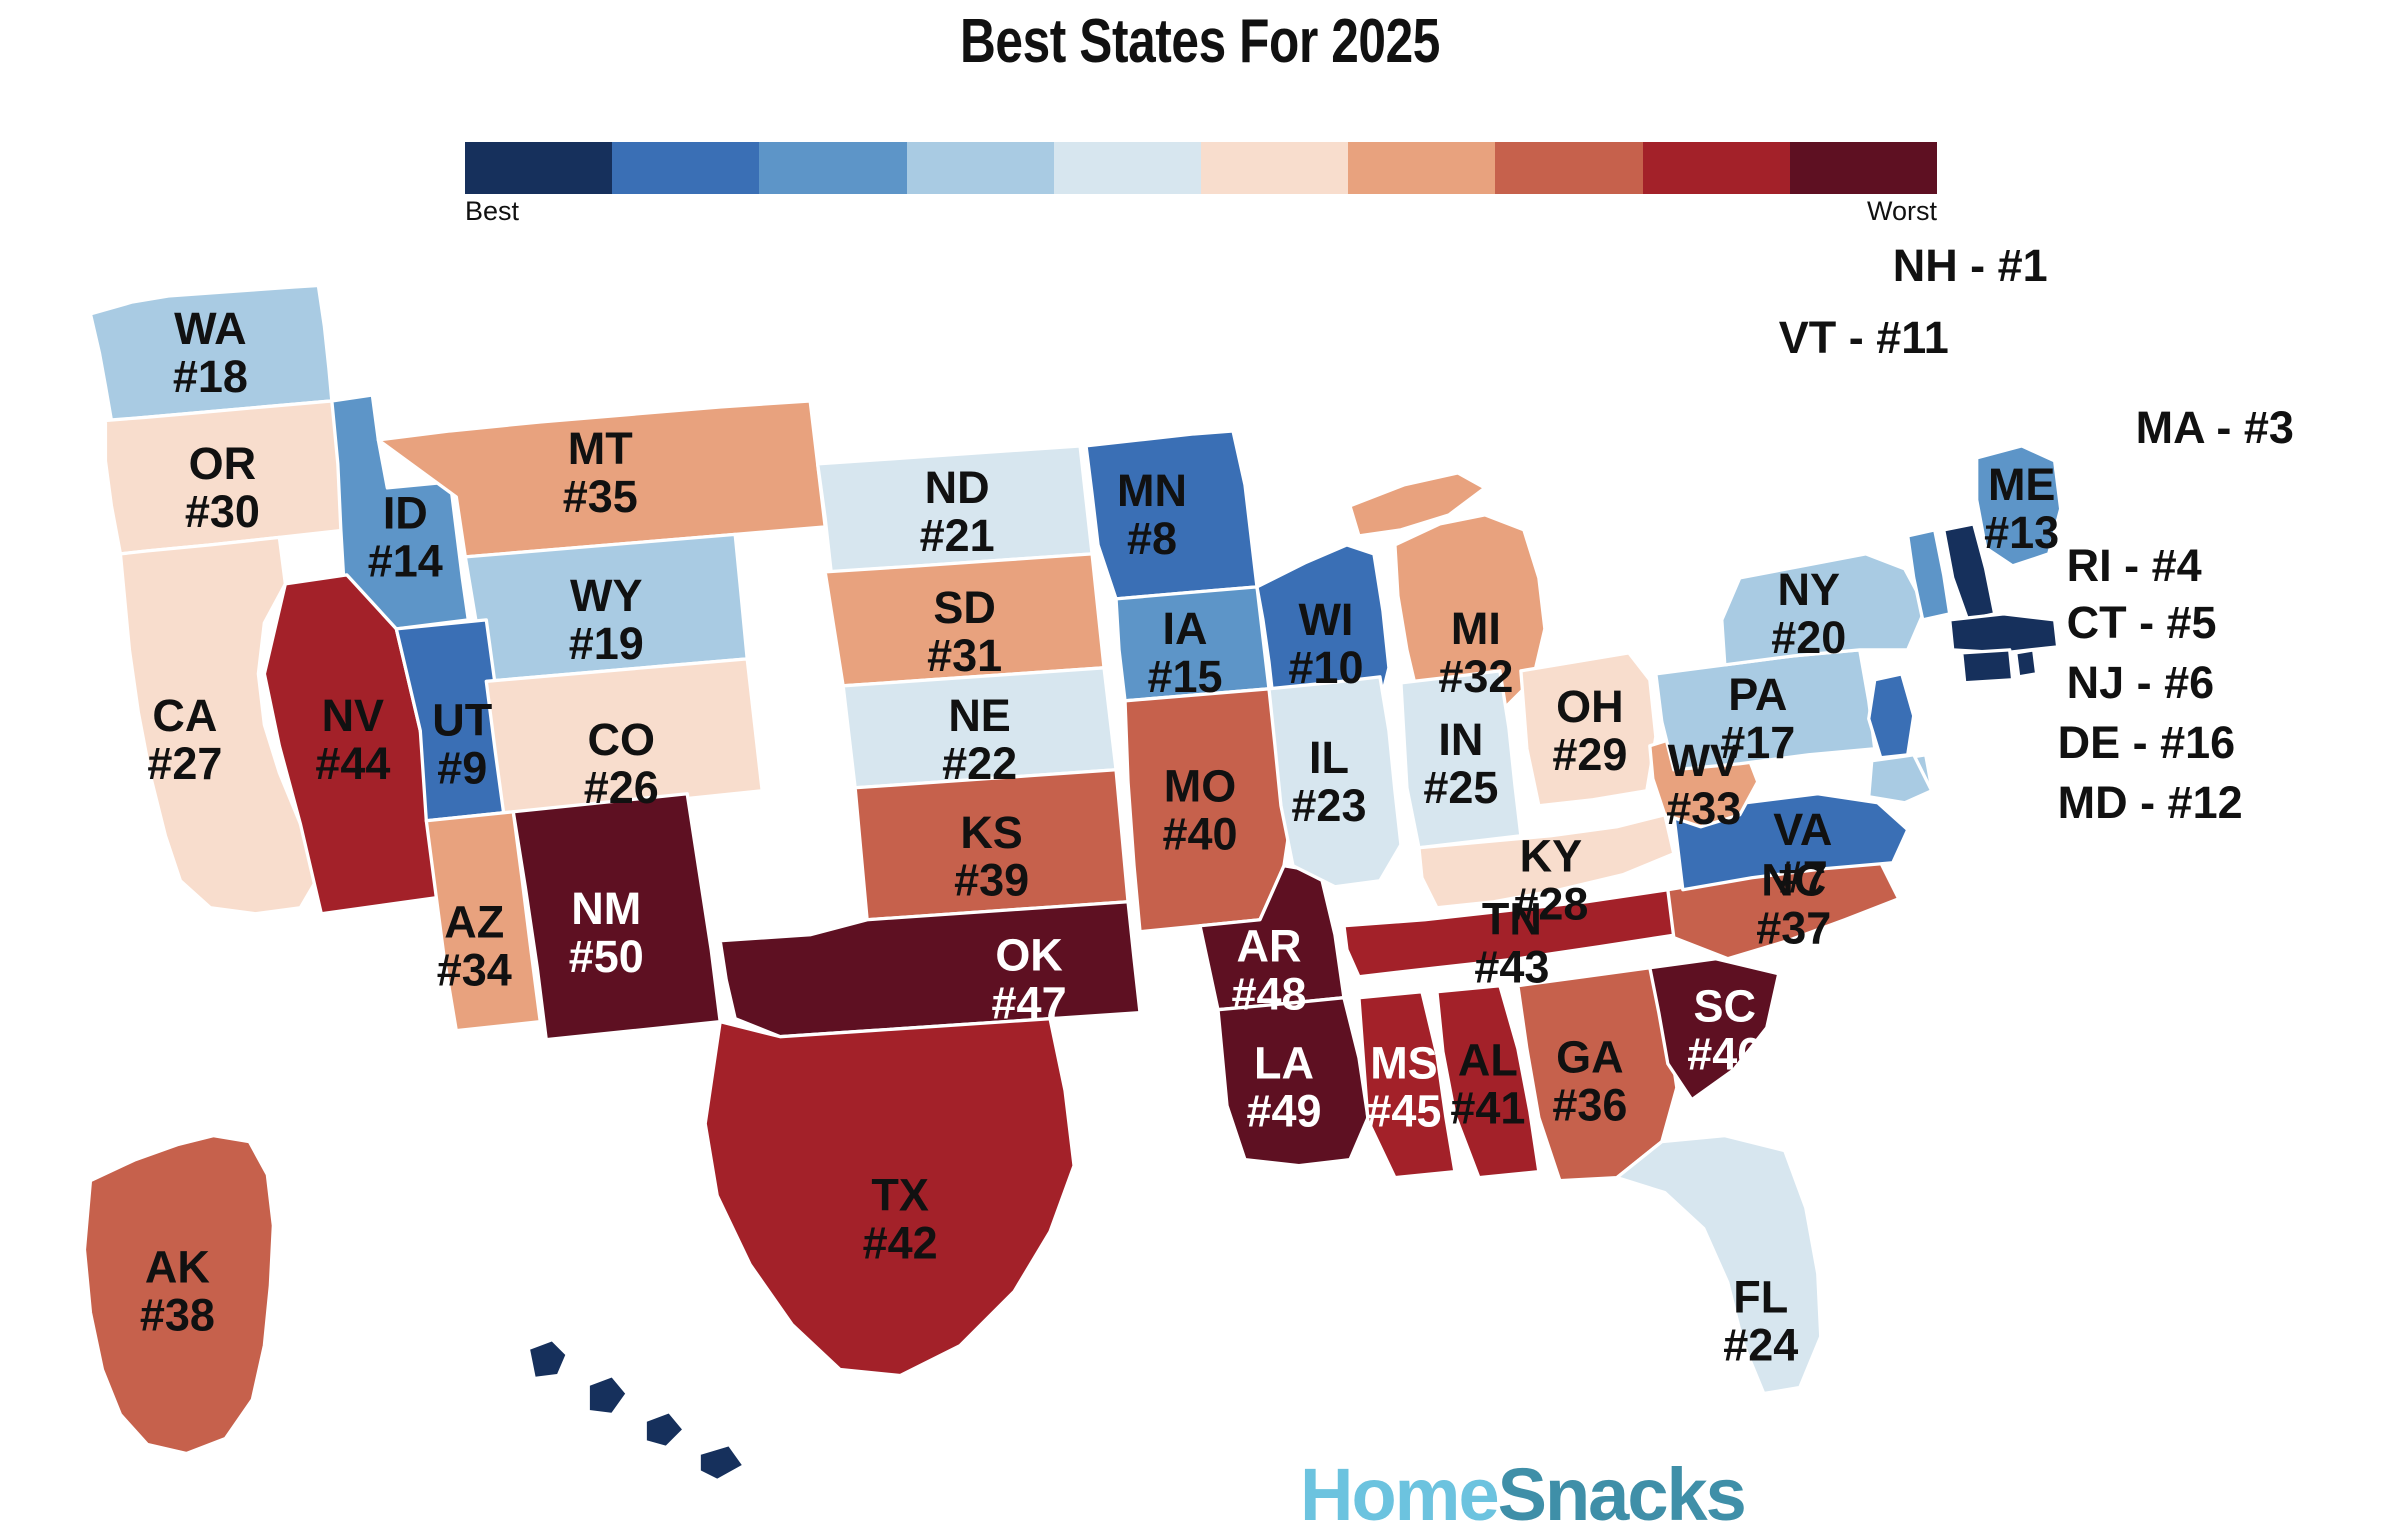 The image size is (2400, 1537). Describe the element at coordinates (1900, 779) in the screenshot. I see `state-md` at that location.